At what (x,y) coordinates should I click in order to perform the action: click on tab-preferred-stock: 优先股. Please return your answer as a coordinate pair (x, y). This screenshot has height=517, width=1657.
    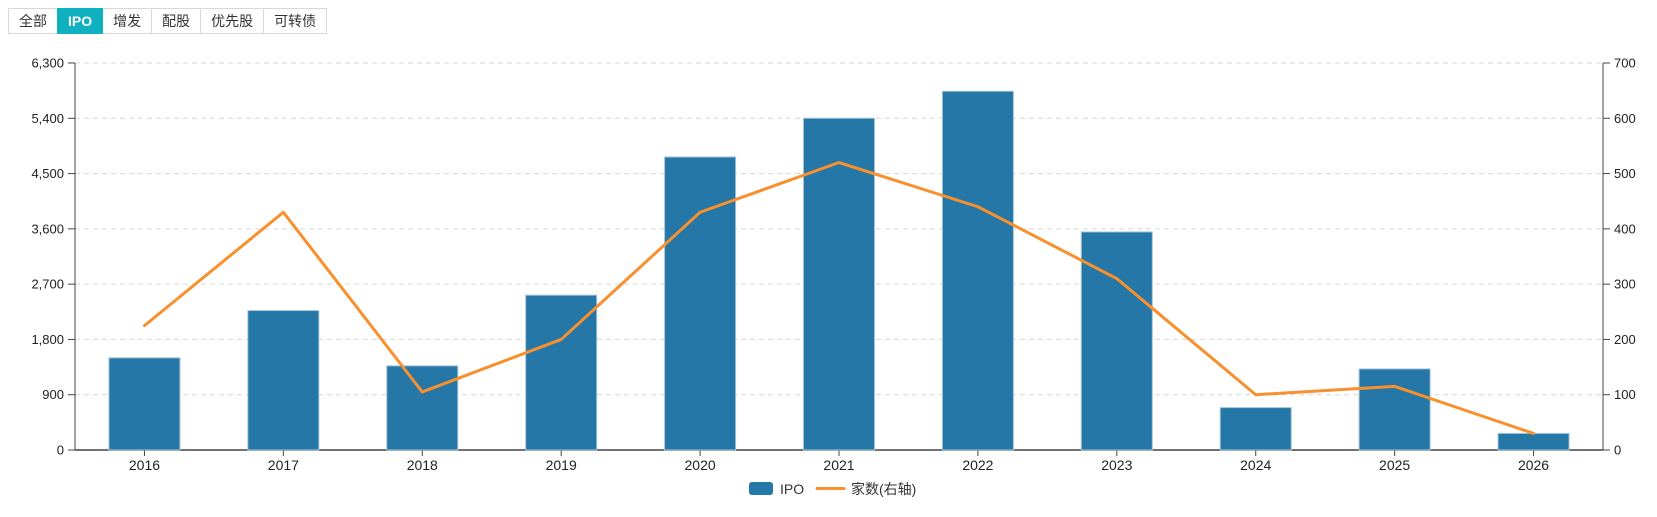
    Looking at the image, I should click on (232, 21).